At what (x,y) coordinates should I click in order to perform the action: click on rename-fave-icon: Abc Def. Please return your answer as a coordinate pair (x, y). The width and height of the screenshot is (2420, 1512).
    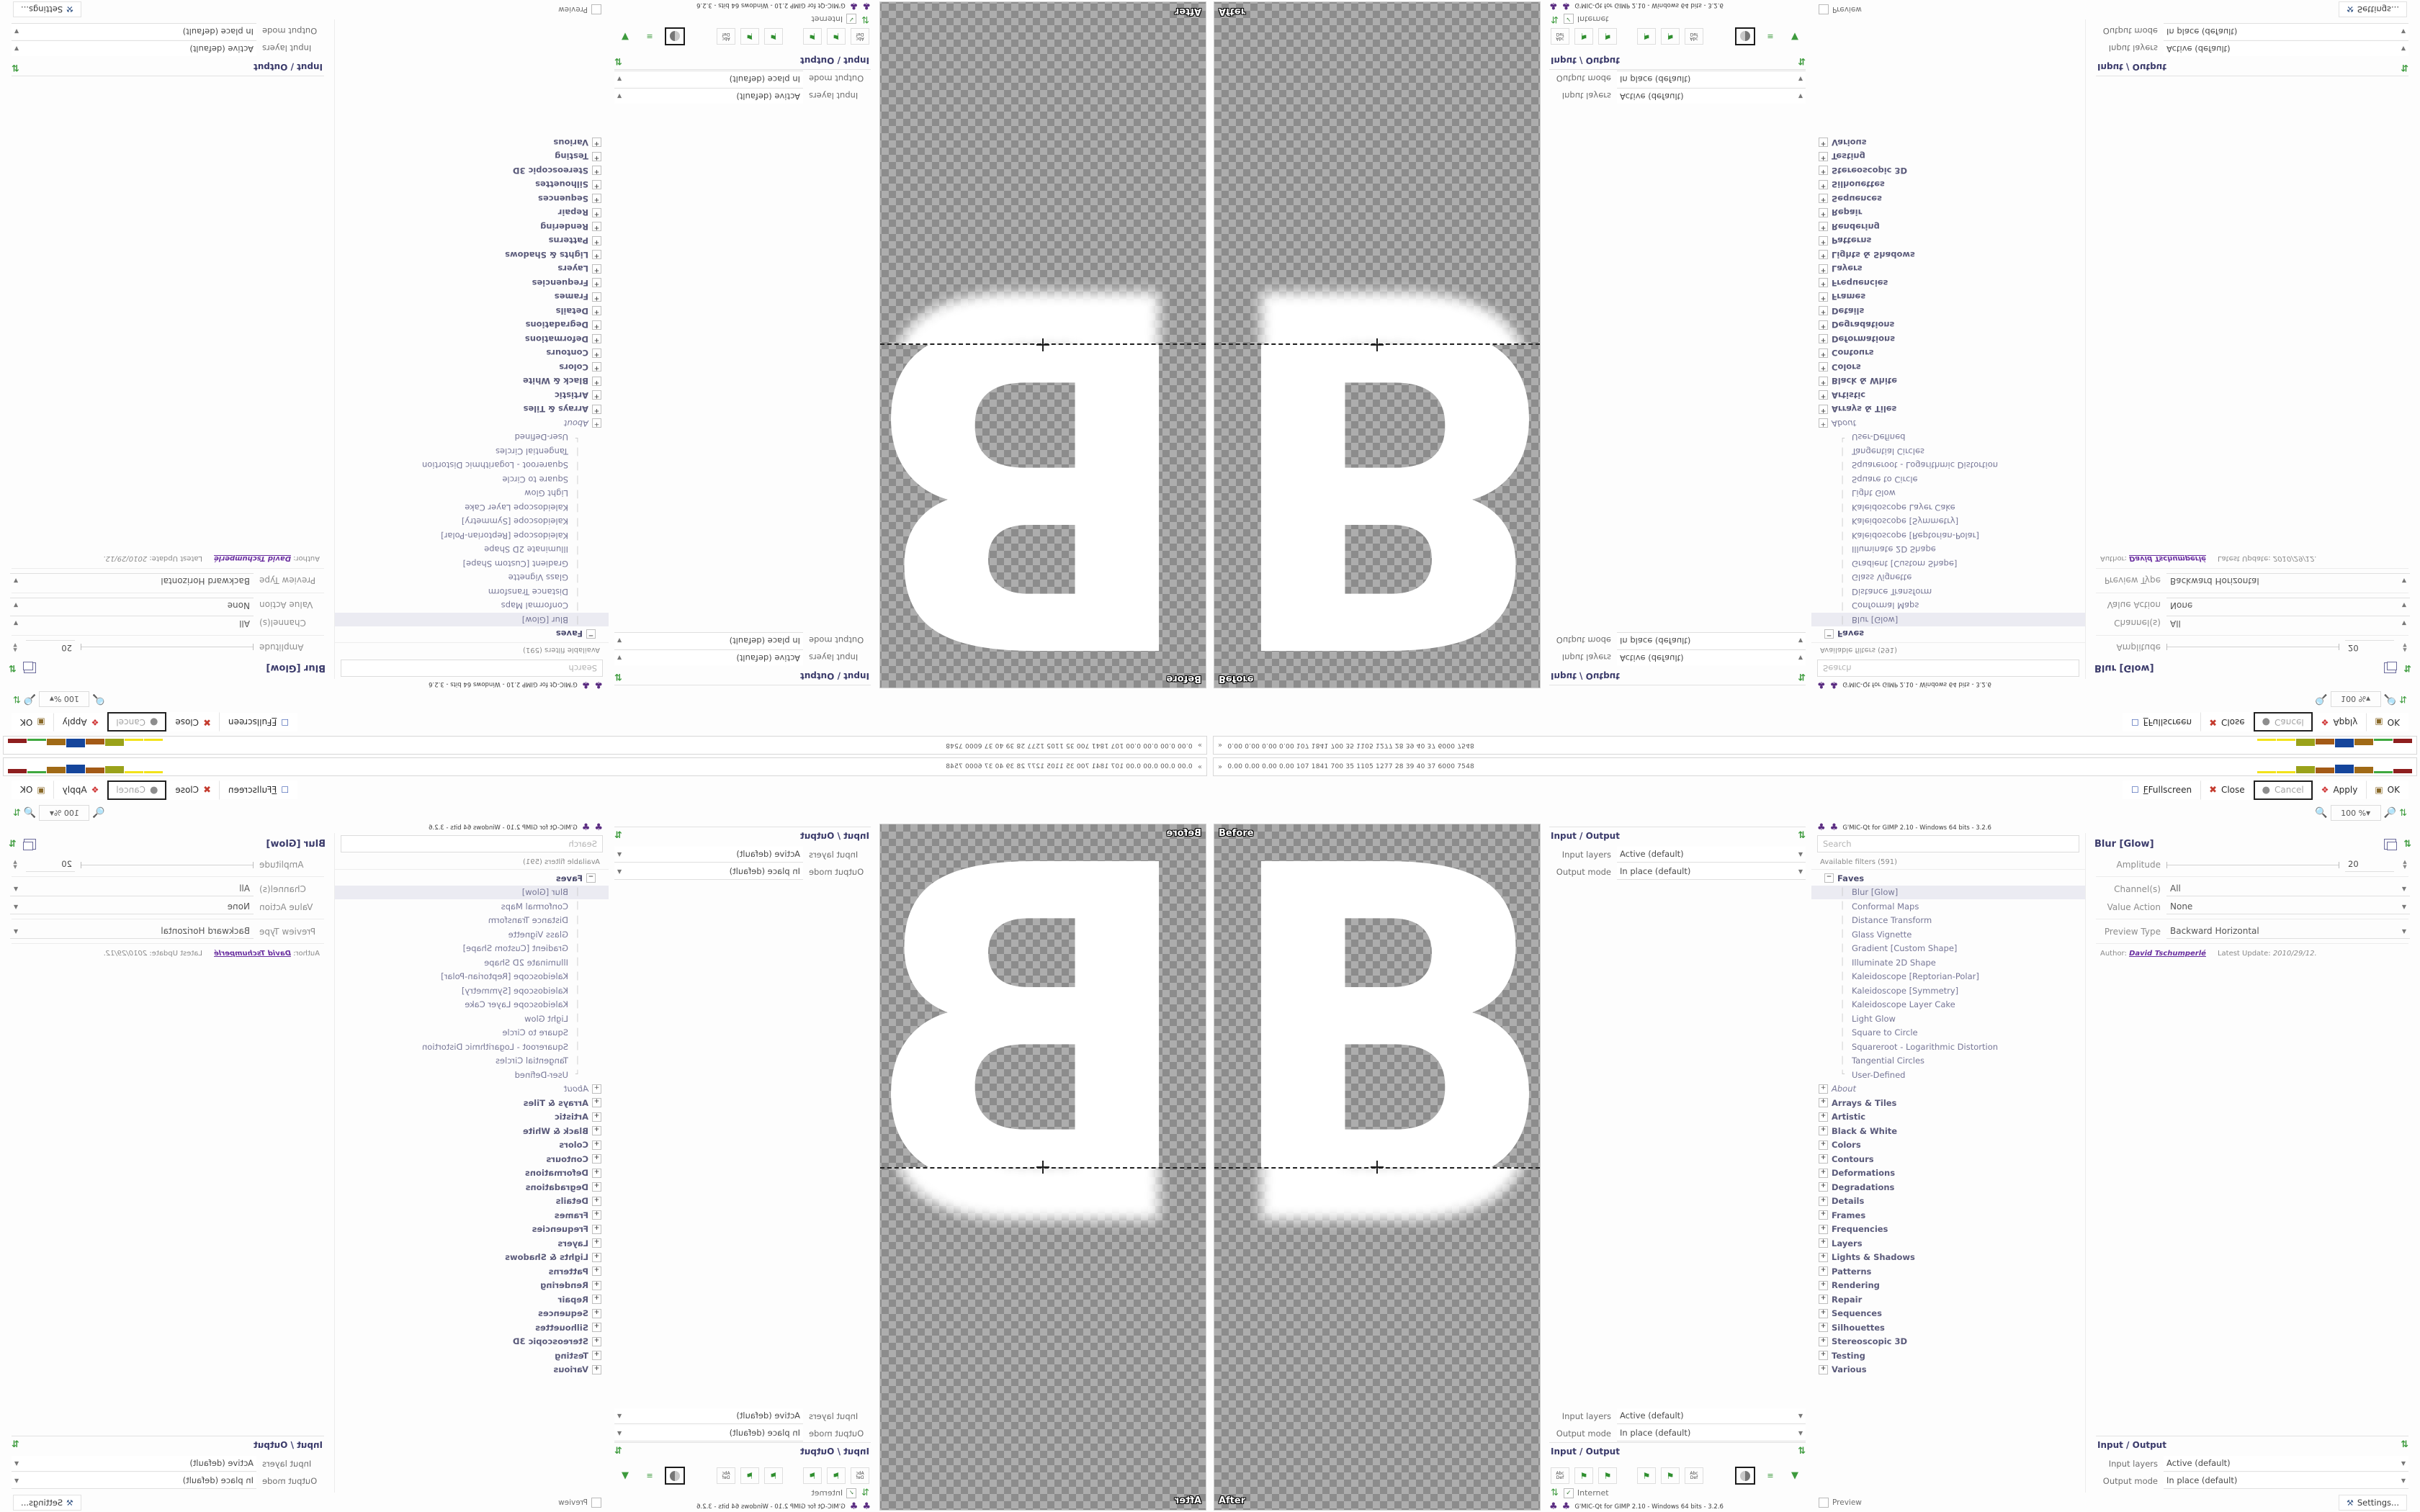
    Looking at the image, I should click on (1694, 36).